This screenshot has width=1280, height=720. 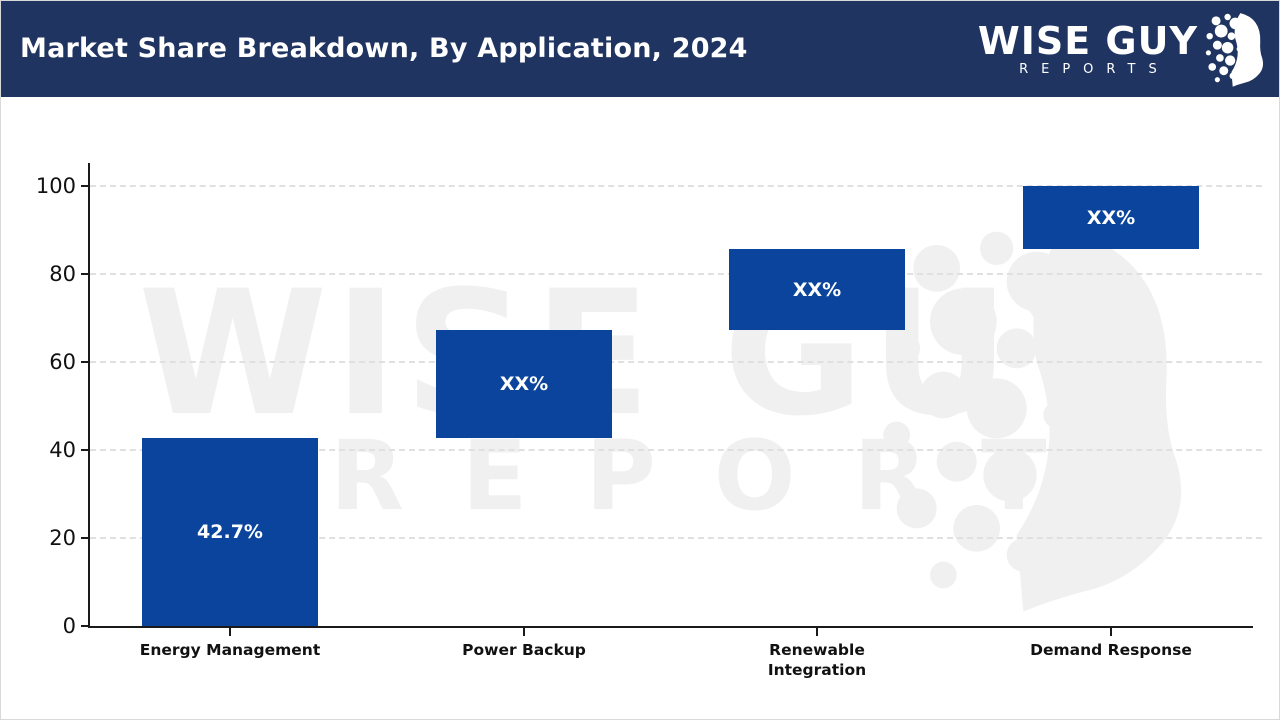 I want to click on bar-renewable-integration: XX%, so click(x=817, y=289).